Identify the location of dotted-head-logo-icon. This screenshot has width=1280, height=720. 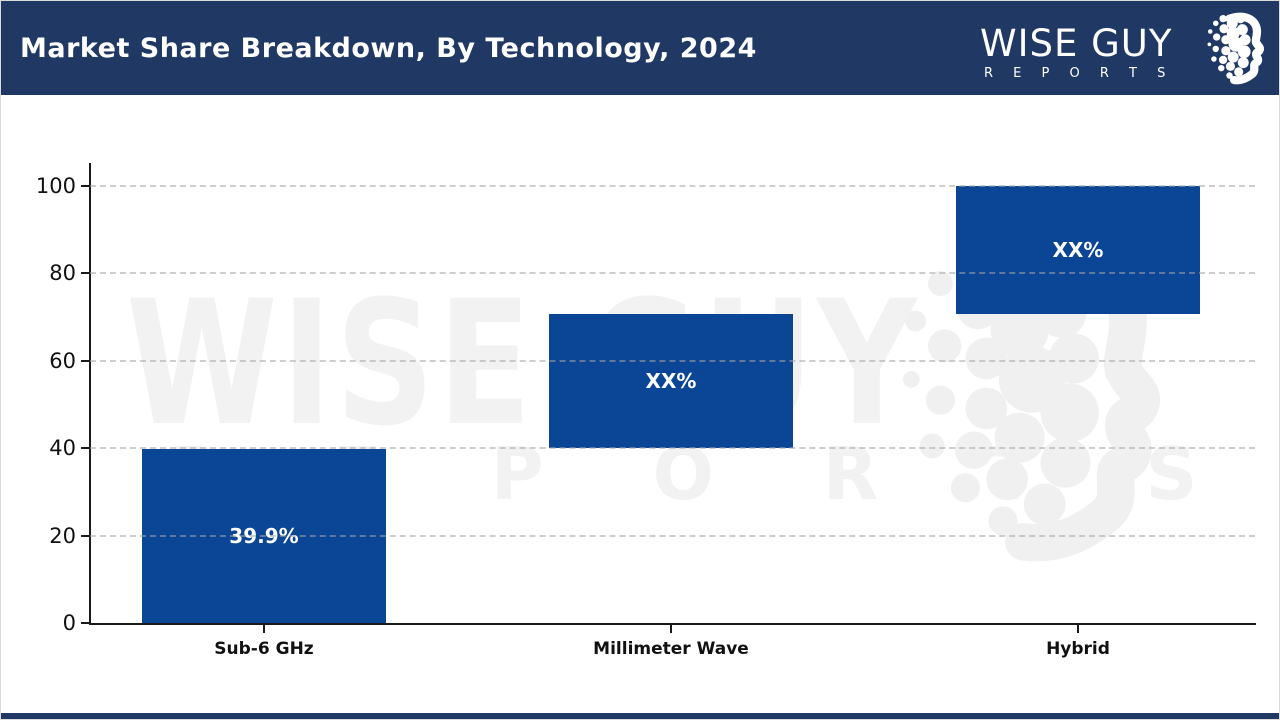
(1235, 48).